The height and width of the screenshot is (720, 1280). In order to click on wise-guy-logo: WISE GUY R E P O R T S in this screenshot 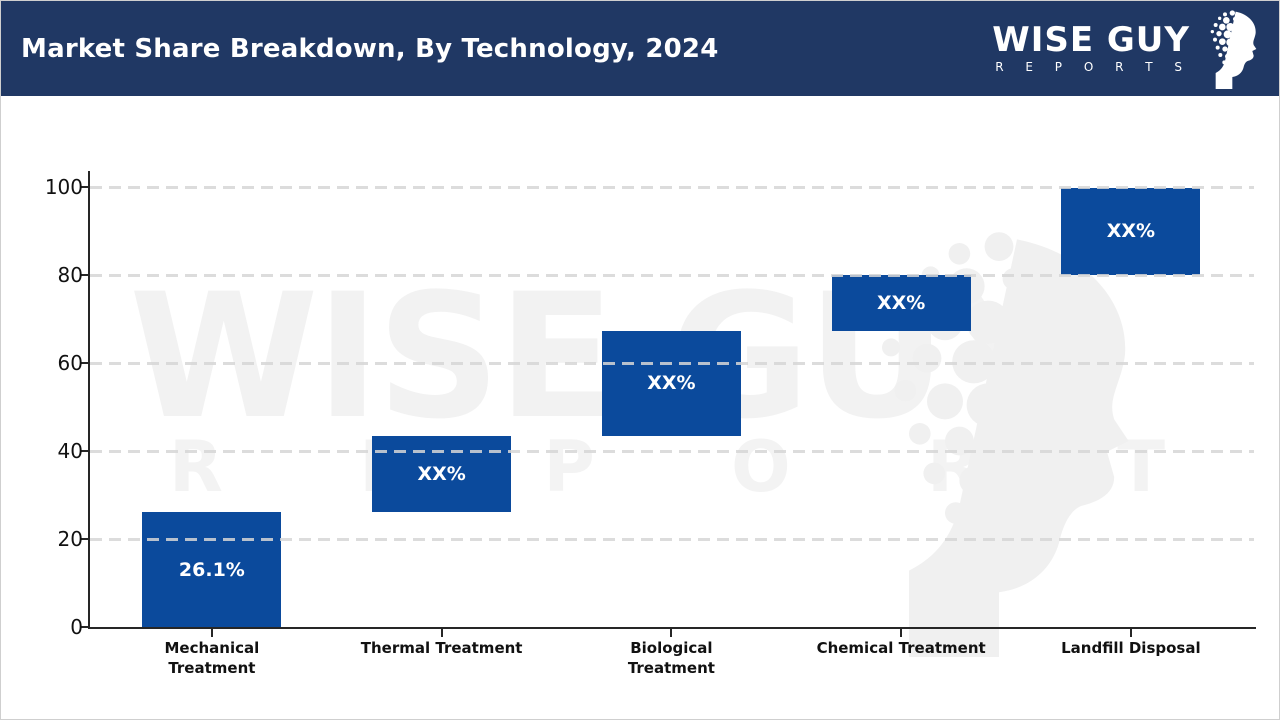, I will do `click(1128, 49)`.